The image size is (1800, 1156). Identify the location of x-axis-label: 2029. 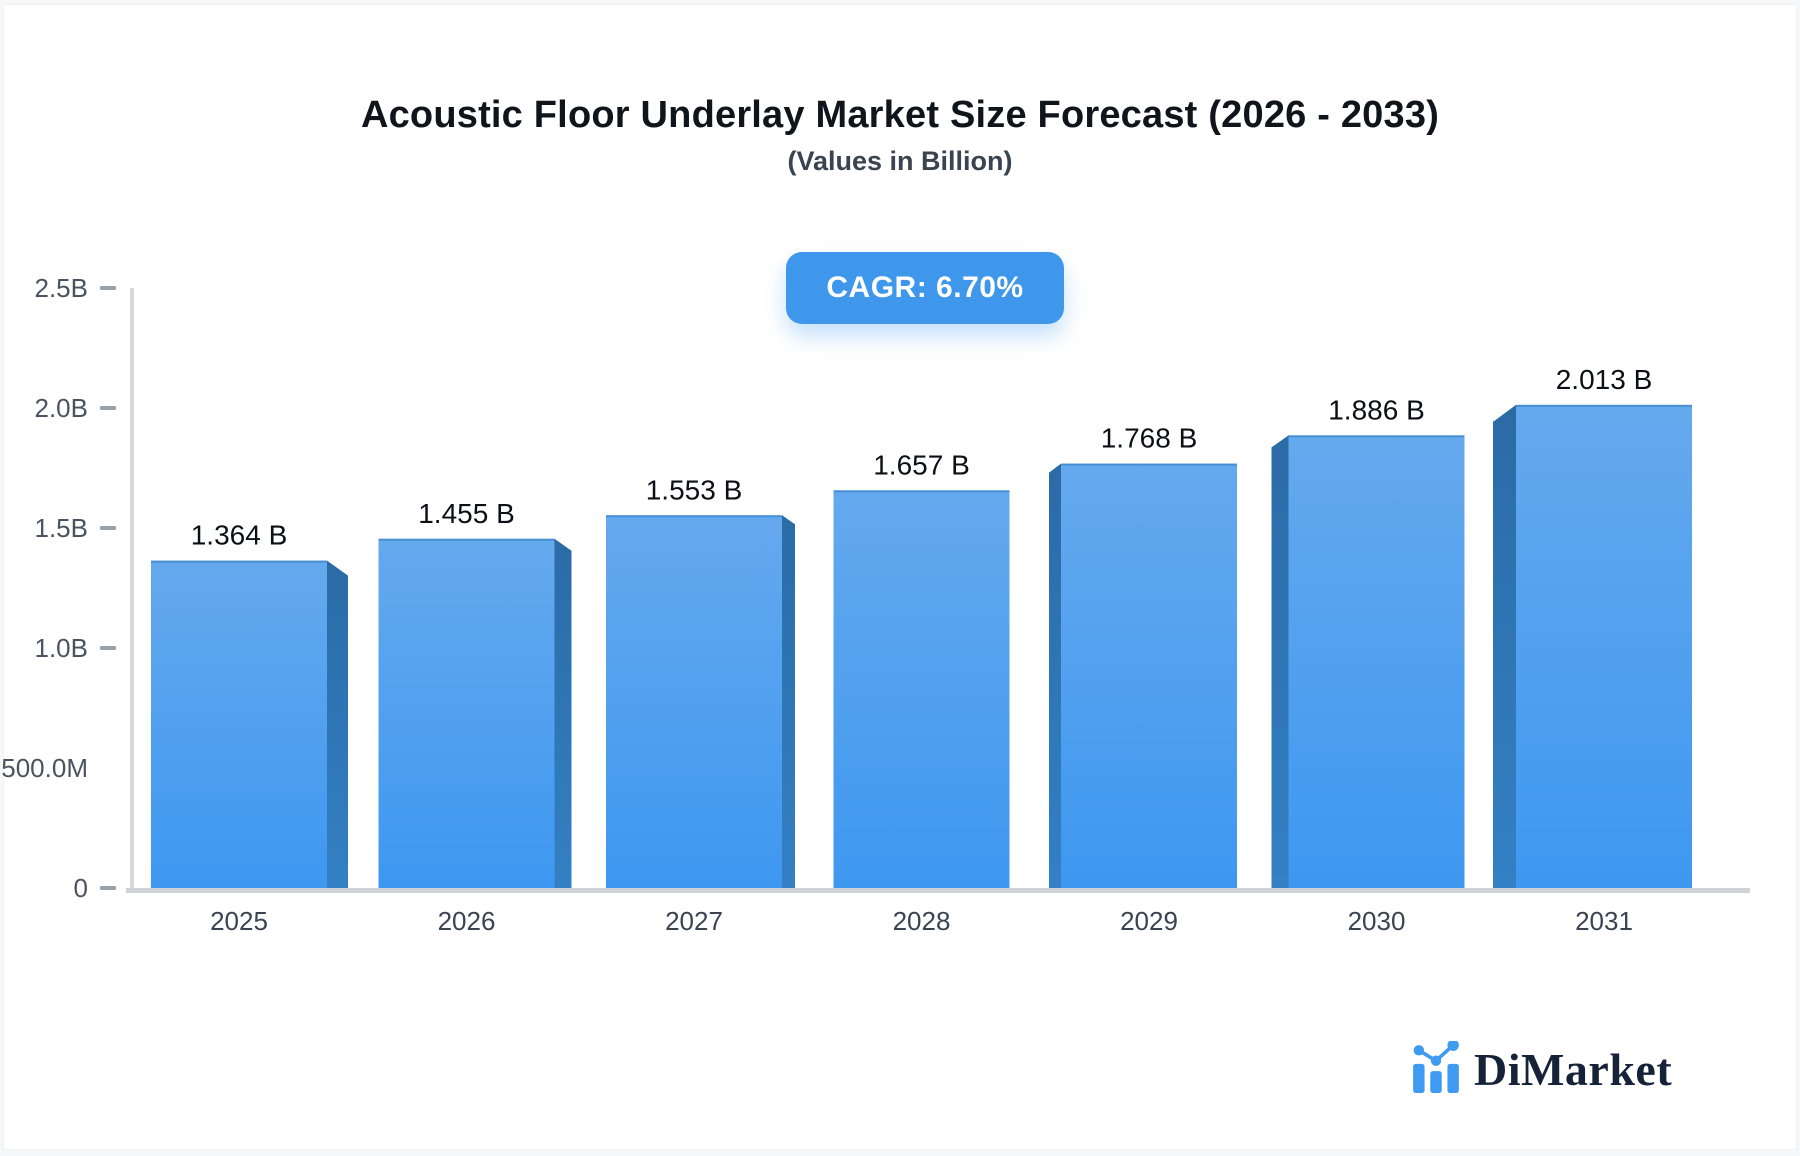
(1149, 921).